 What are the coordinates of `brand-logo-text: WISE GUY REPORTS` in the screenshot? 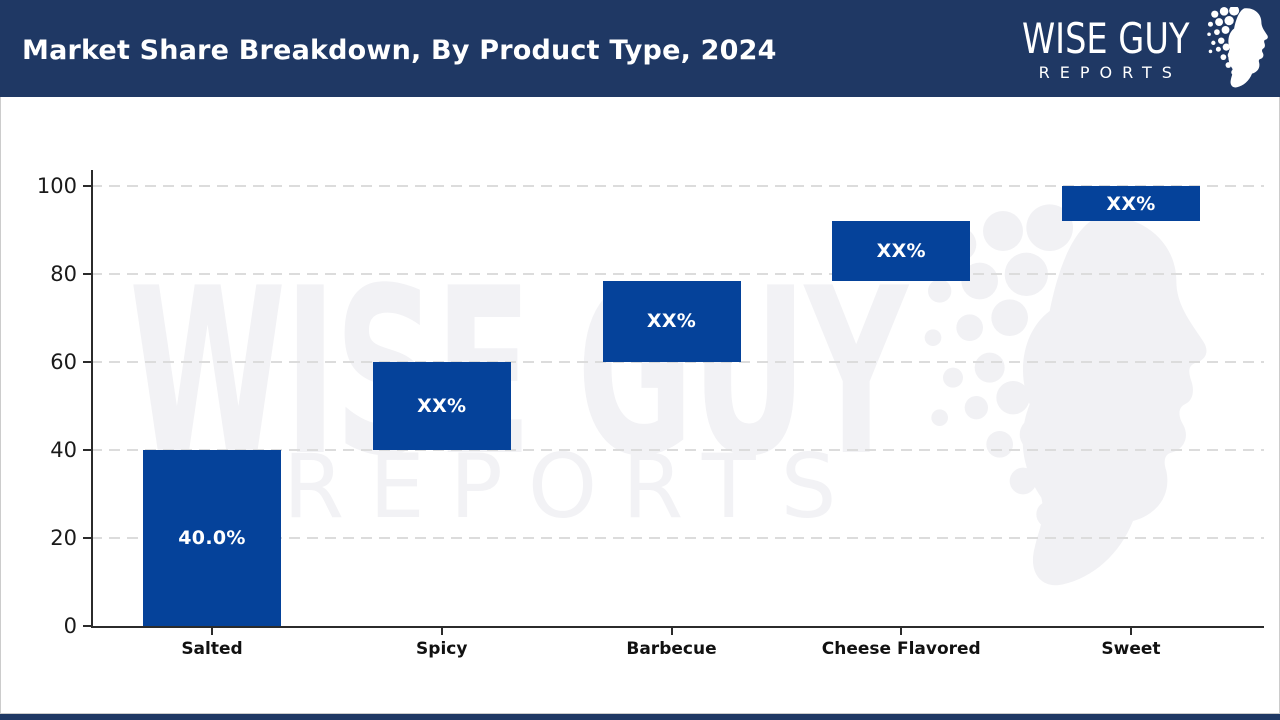 It's located at (1105, 47).